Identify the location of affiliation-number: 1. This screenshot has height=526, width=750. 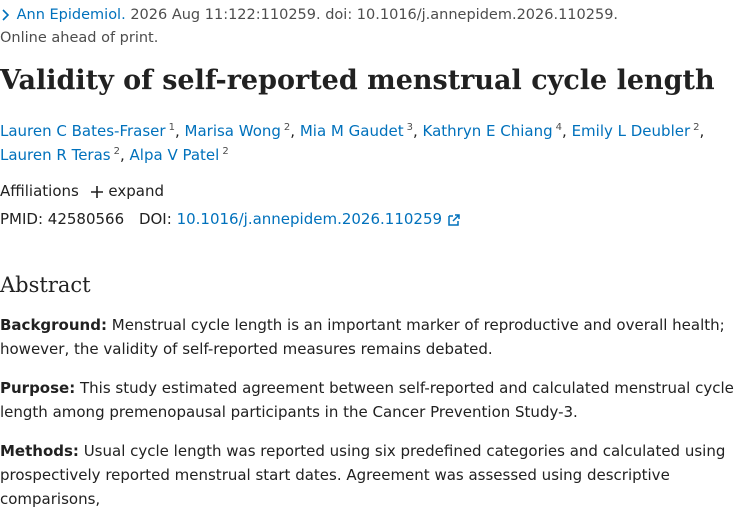
(171, 127).